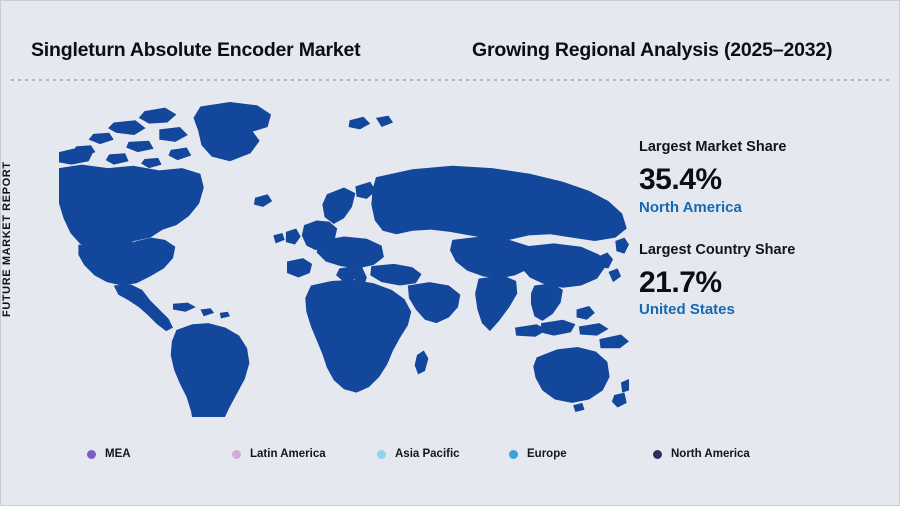 This screenshot has width=900, height=506. What do you see at coordinates (713, 147) in the screenshot?
I see `stat-label: Largest Market Share` at bounding box center [713, 147].